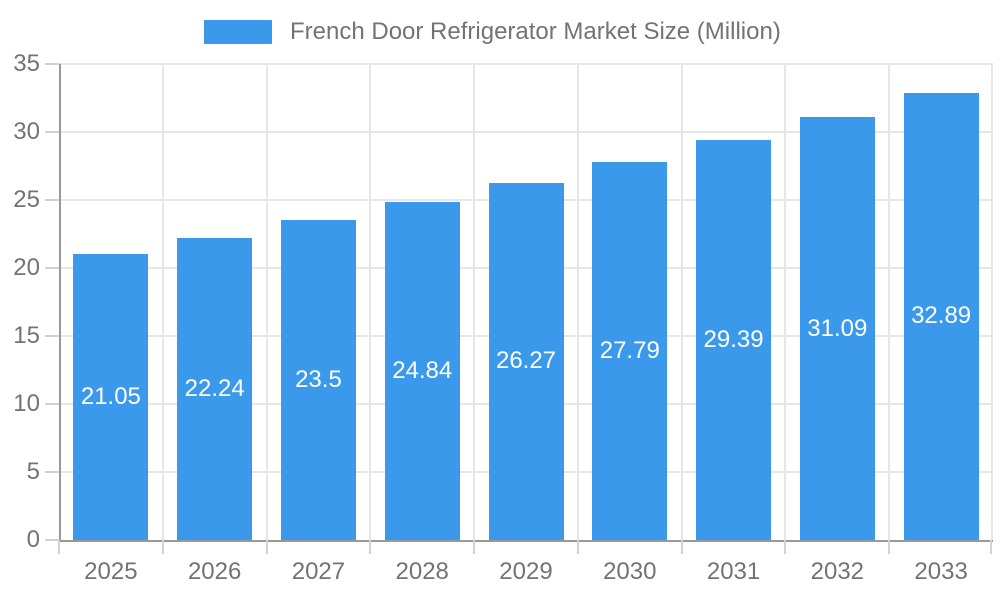 Image resolution: width=1000 pixels, height=600 pixels. Describe the element at coordinates (837, 571) in the screenshot. I see `x-axis-label: 2032` at that location.